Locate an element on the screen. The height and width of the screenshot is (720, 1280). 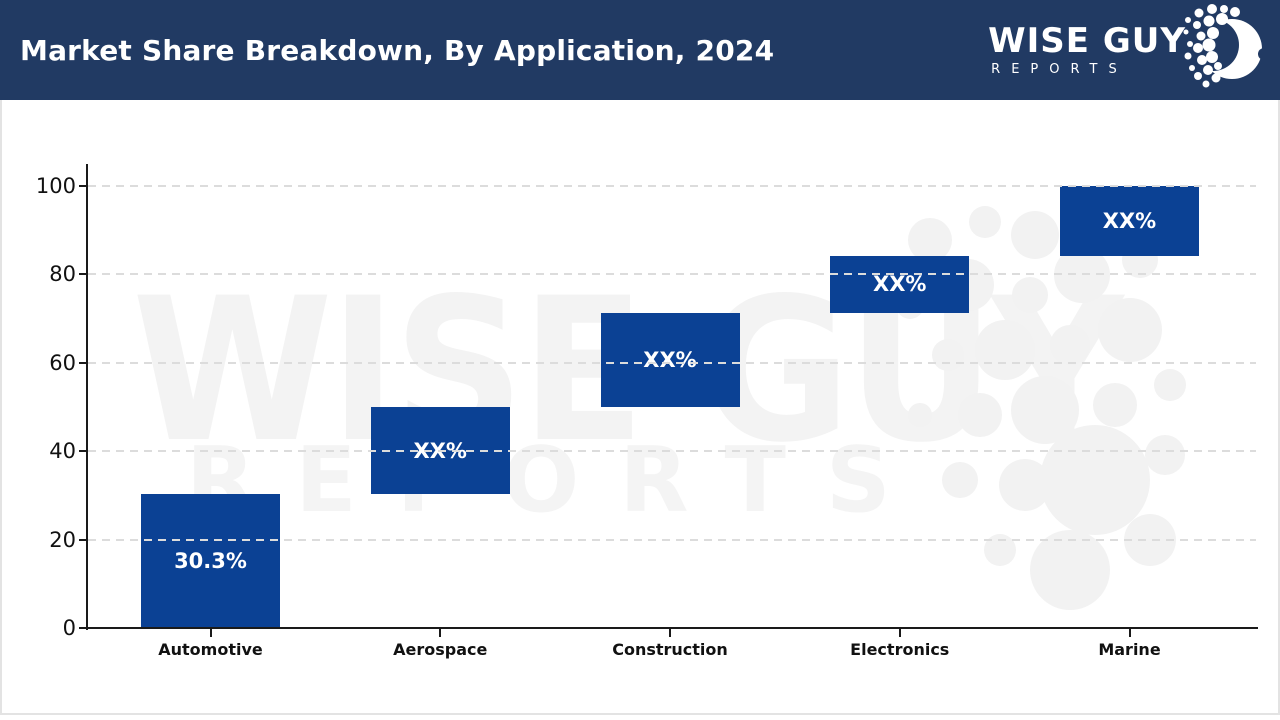
brand-logo-text: WISE GUY REPORTS is located at coordinates (1087, 50).